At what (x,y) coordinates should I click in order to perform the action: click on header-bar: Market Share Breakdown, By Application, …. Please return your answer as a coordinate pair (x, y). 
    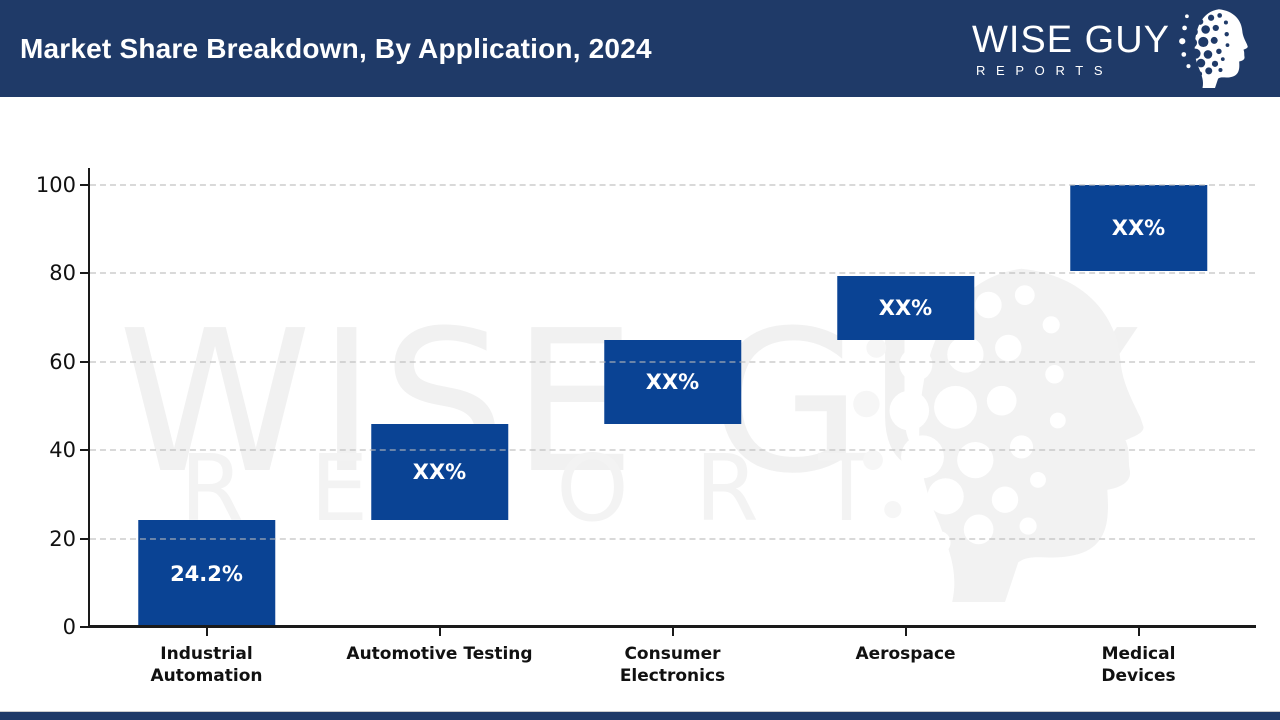
    Looking at the image, I should click on (640, 48).